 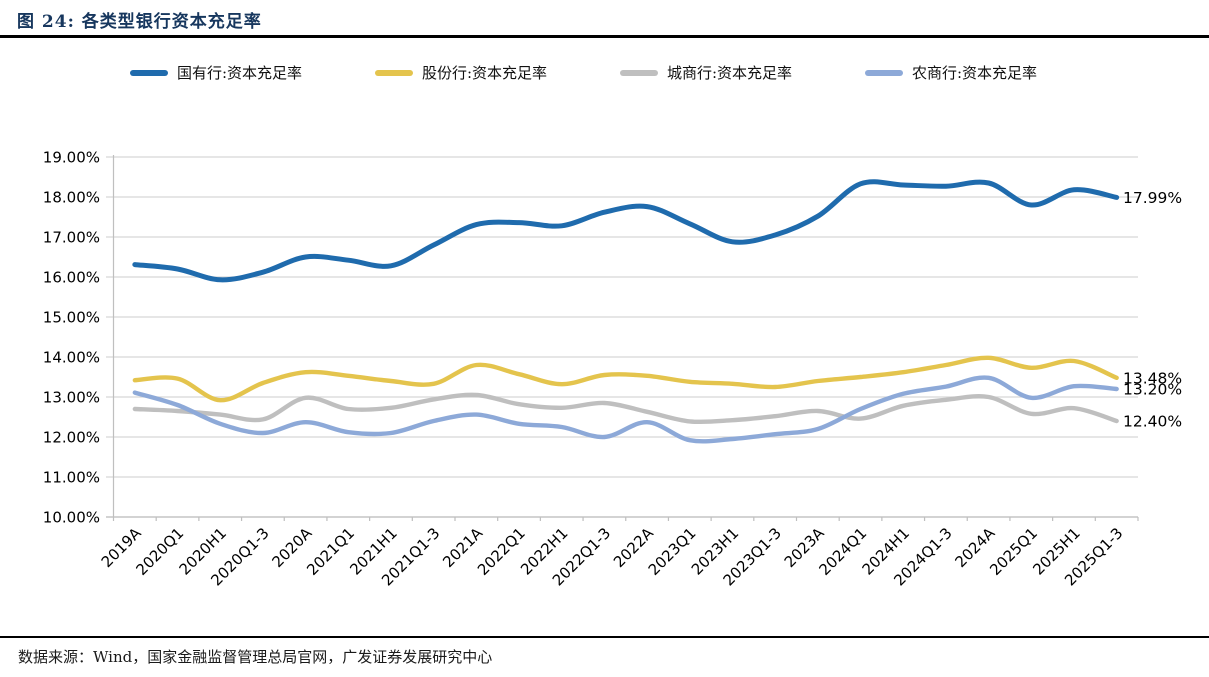 I want to click on footer-divider, so click(x=604, y=637).